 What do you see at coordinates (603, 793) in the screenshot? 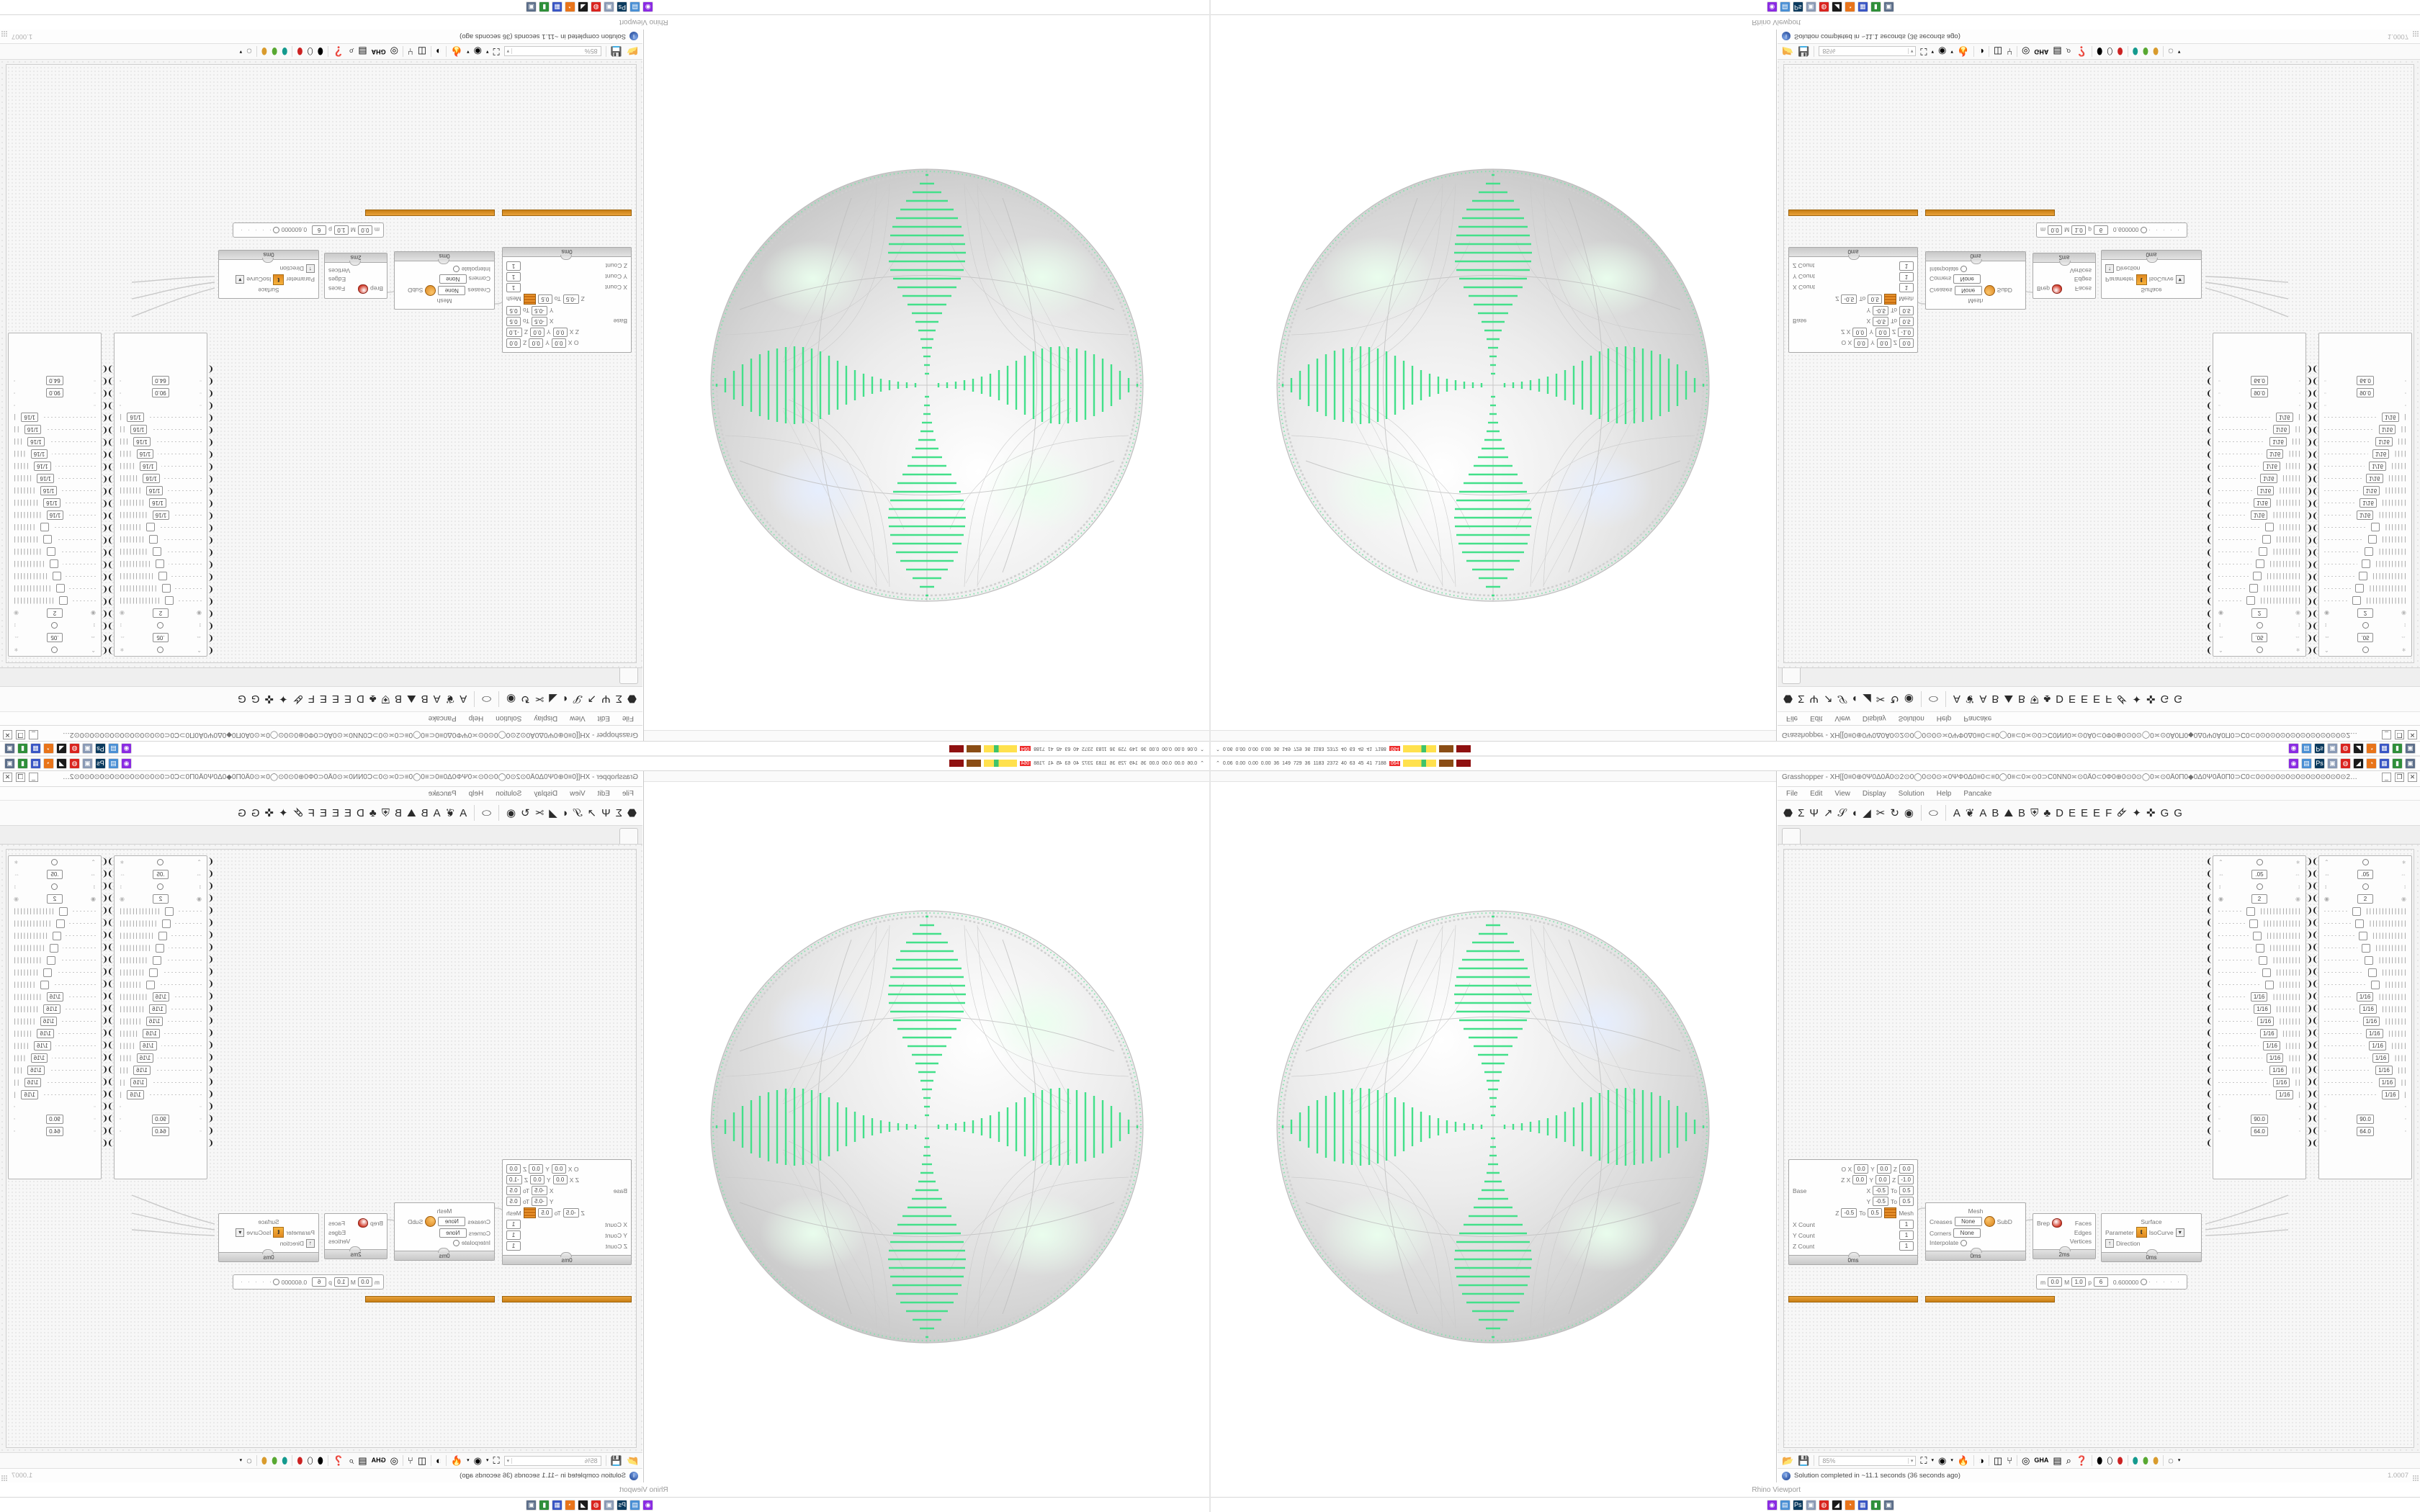
I see `menu-item-edit: Edit` at bounding box center [603, 793].